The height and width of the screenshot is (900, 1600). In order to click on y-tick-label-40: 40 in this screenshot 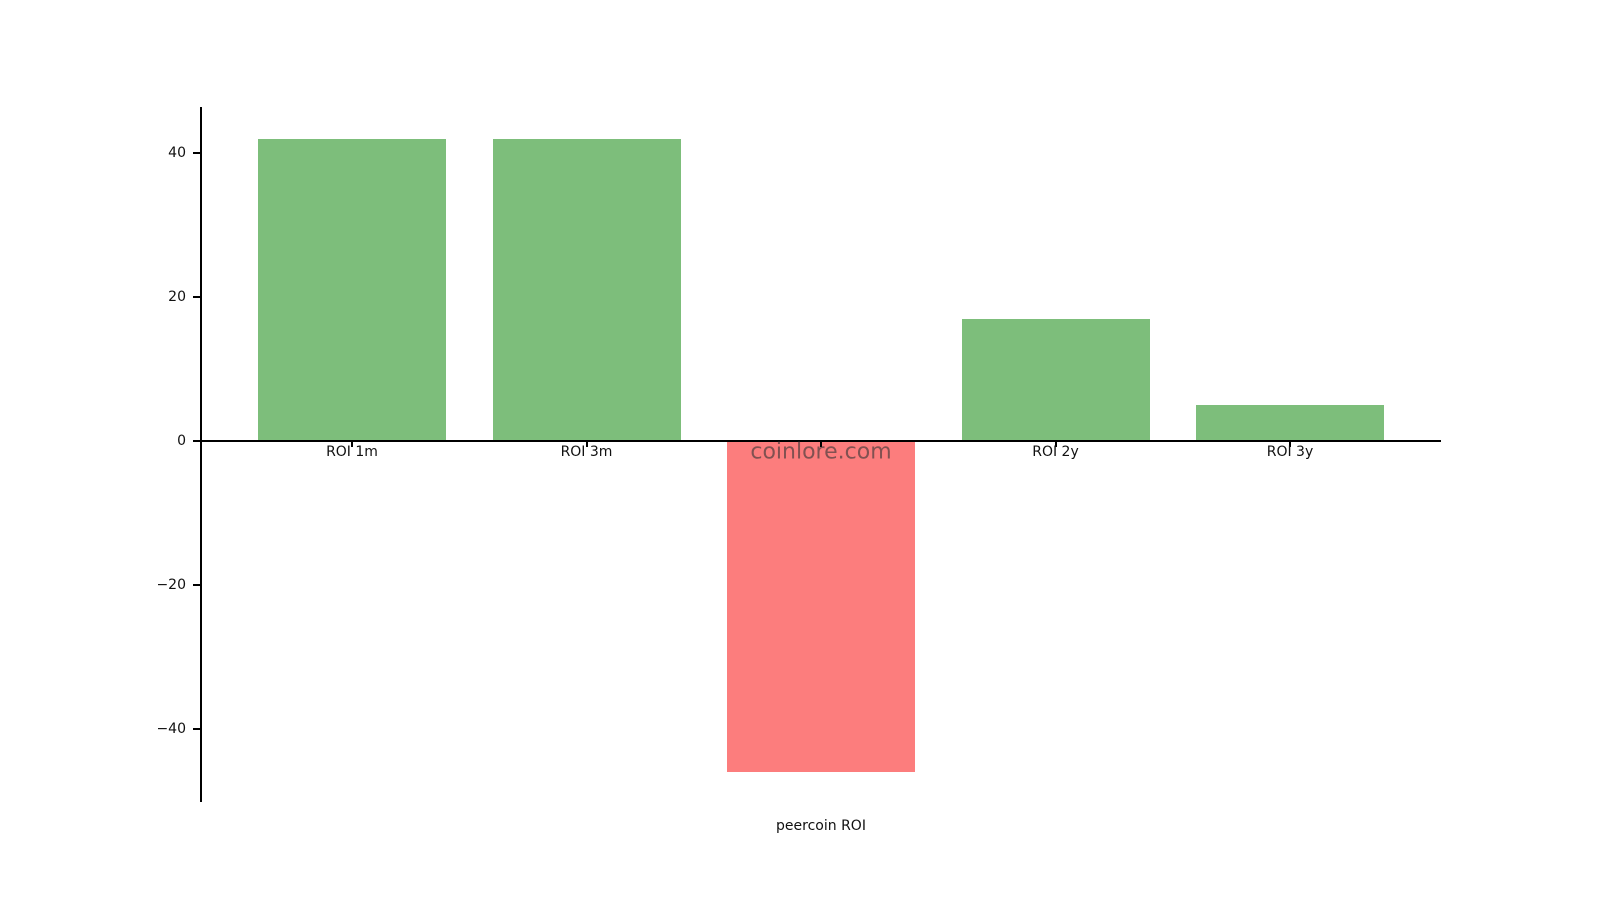, I will do `click(177, 153)`.